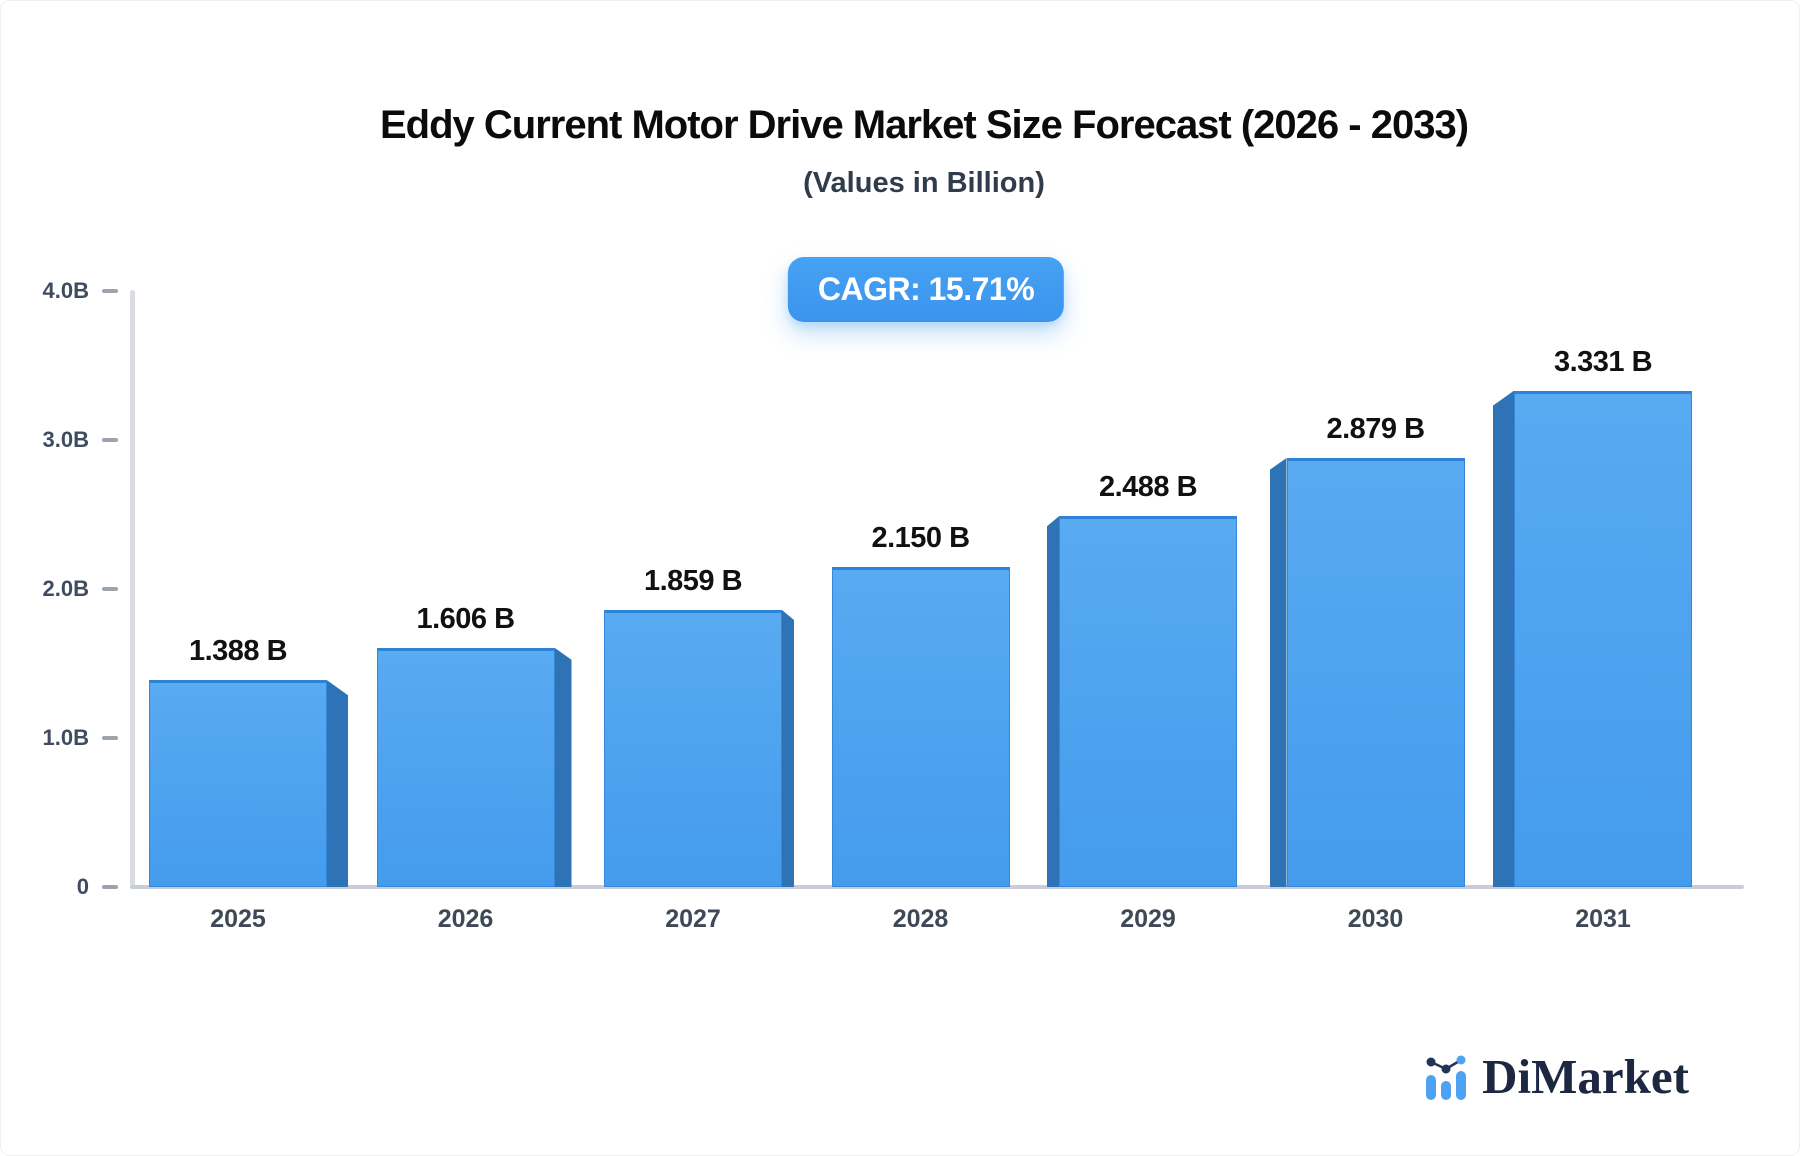  Describe the element at coordinates (1585, 1076) in the screenshot. I see `brand-logo-text: DiMarket` at that location.